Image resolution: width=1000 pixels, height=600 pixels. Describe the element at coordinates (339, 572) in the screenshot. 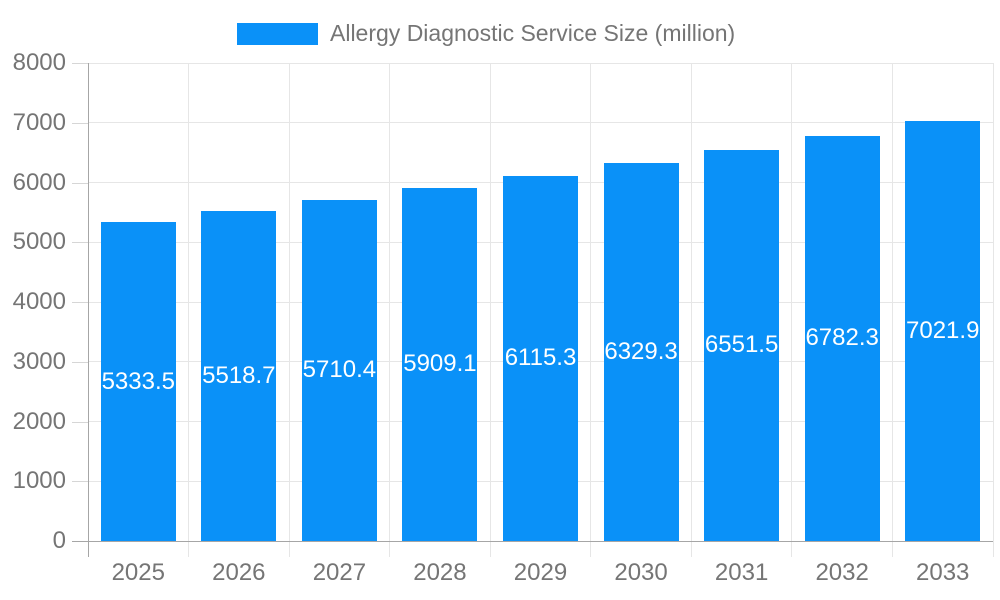

I see `x-axis-category-label: 2027` at that location.